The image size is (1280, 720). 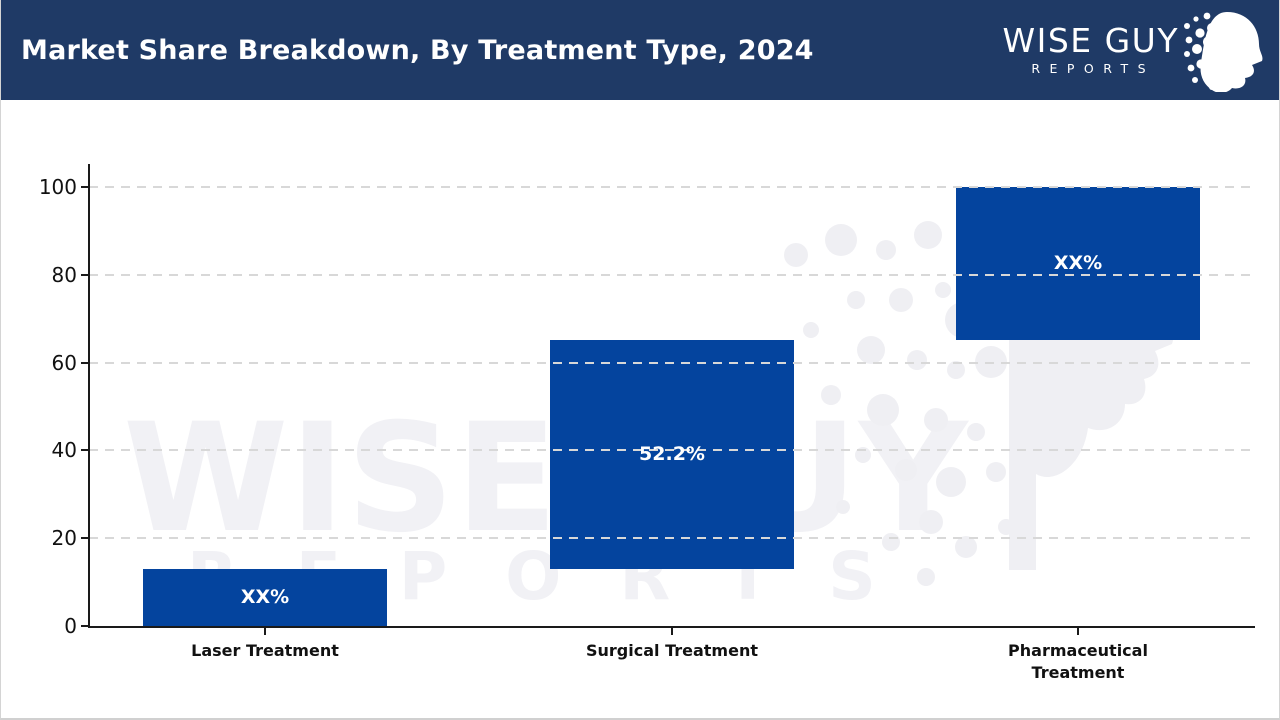 I want to click on x-axis-line, so click(x=671, y=627).